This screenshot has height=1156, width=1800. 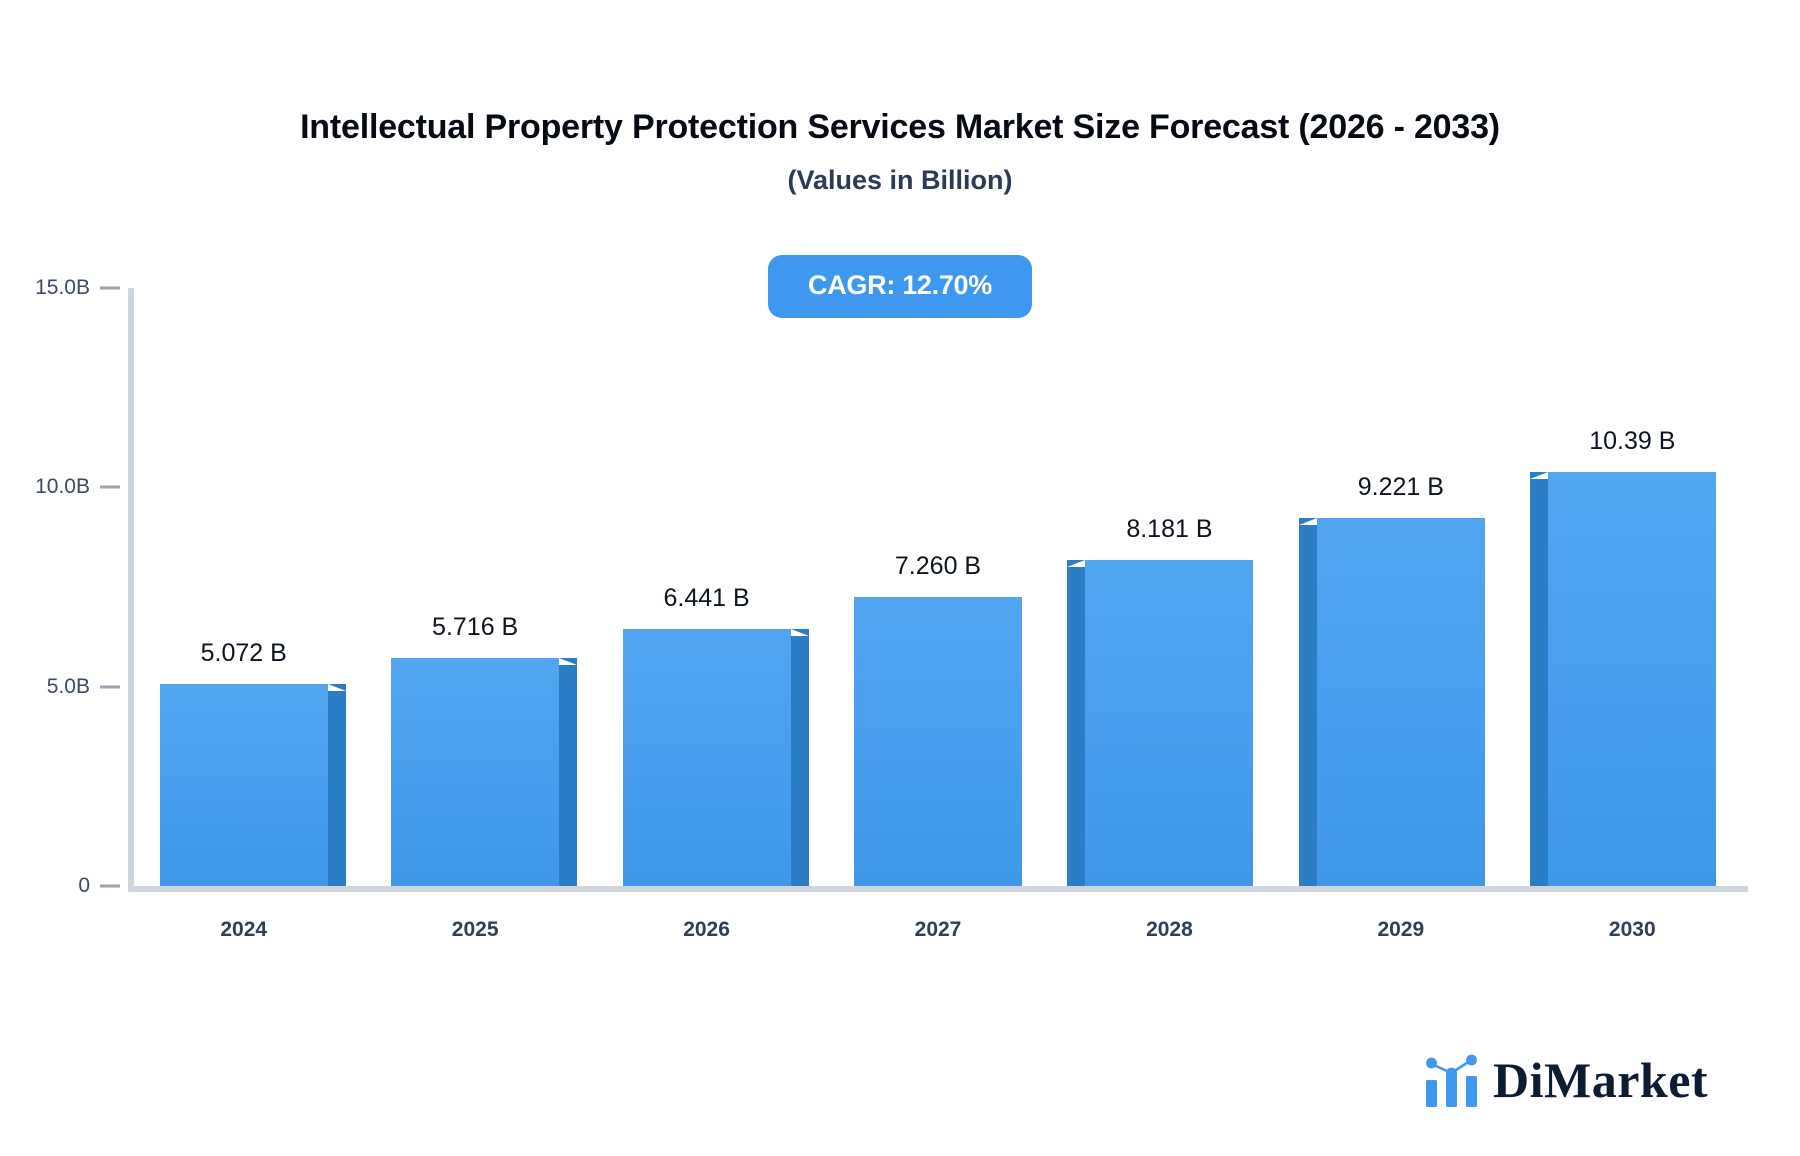 I want to click on bar-value-label: 8.181 B, so click(x=1169, y=528).